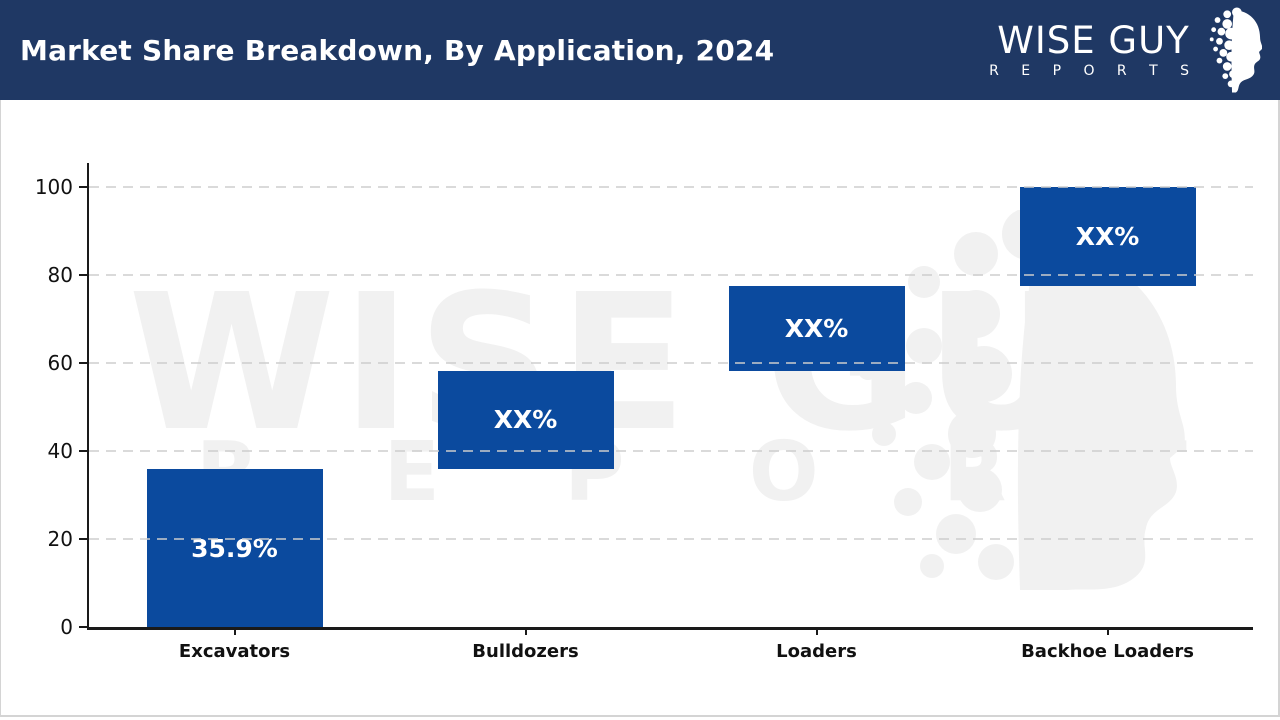 The height and width of the screenshot is (720, 1280). What do you see at coordinates (53, 187) in the screenshot?
I see `y-tick-label: 100` at bounding box center [53, 187].